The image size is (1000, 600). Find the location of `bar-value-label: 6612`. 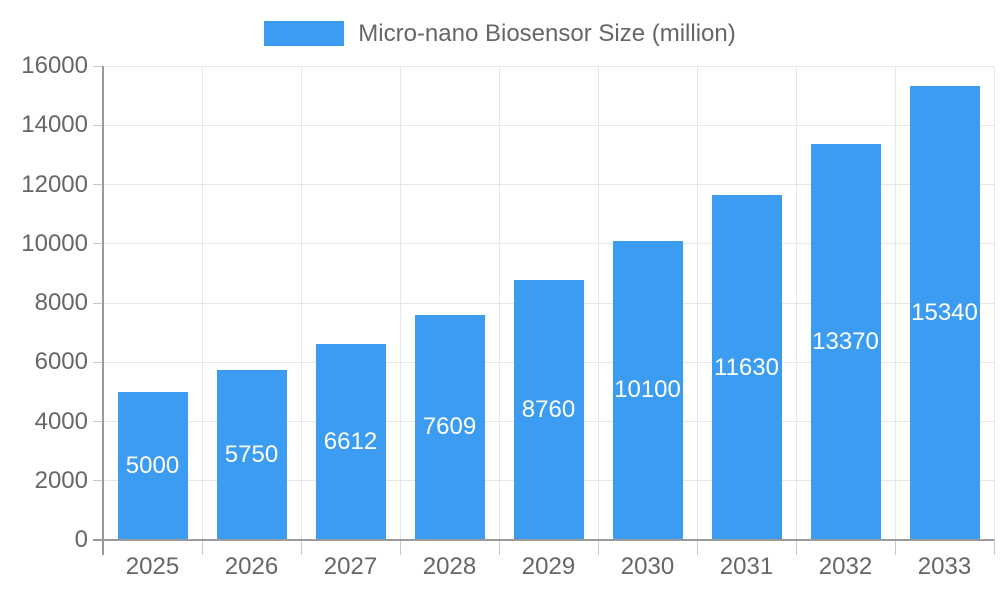

bar-value-label: 6612 is located at coordinates (350, 442).